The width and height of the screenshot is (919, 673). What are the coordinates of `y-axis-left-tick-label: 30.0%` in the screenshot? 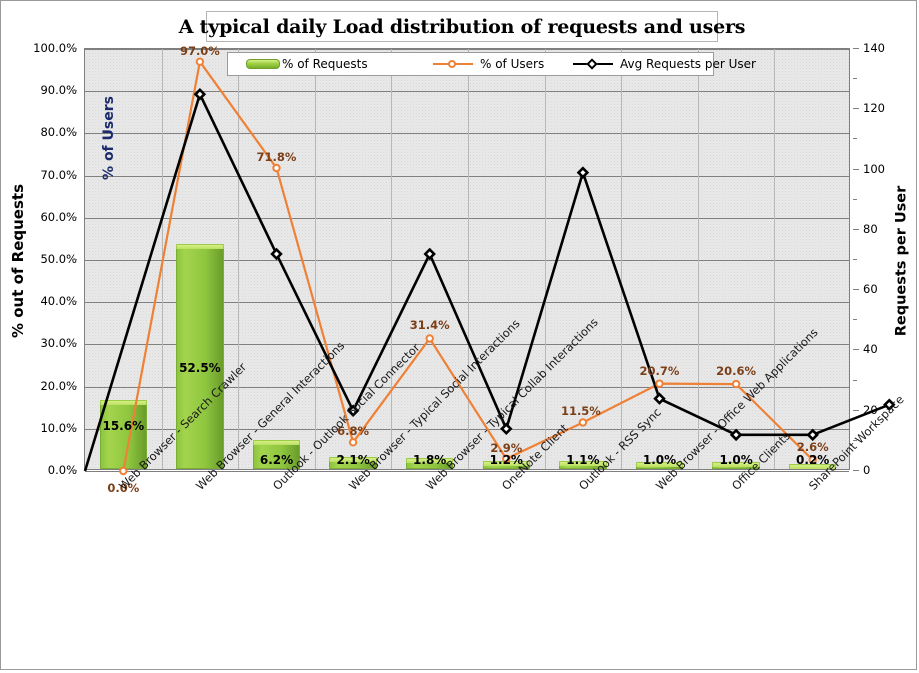 It's located at (58, 343).